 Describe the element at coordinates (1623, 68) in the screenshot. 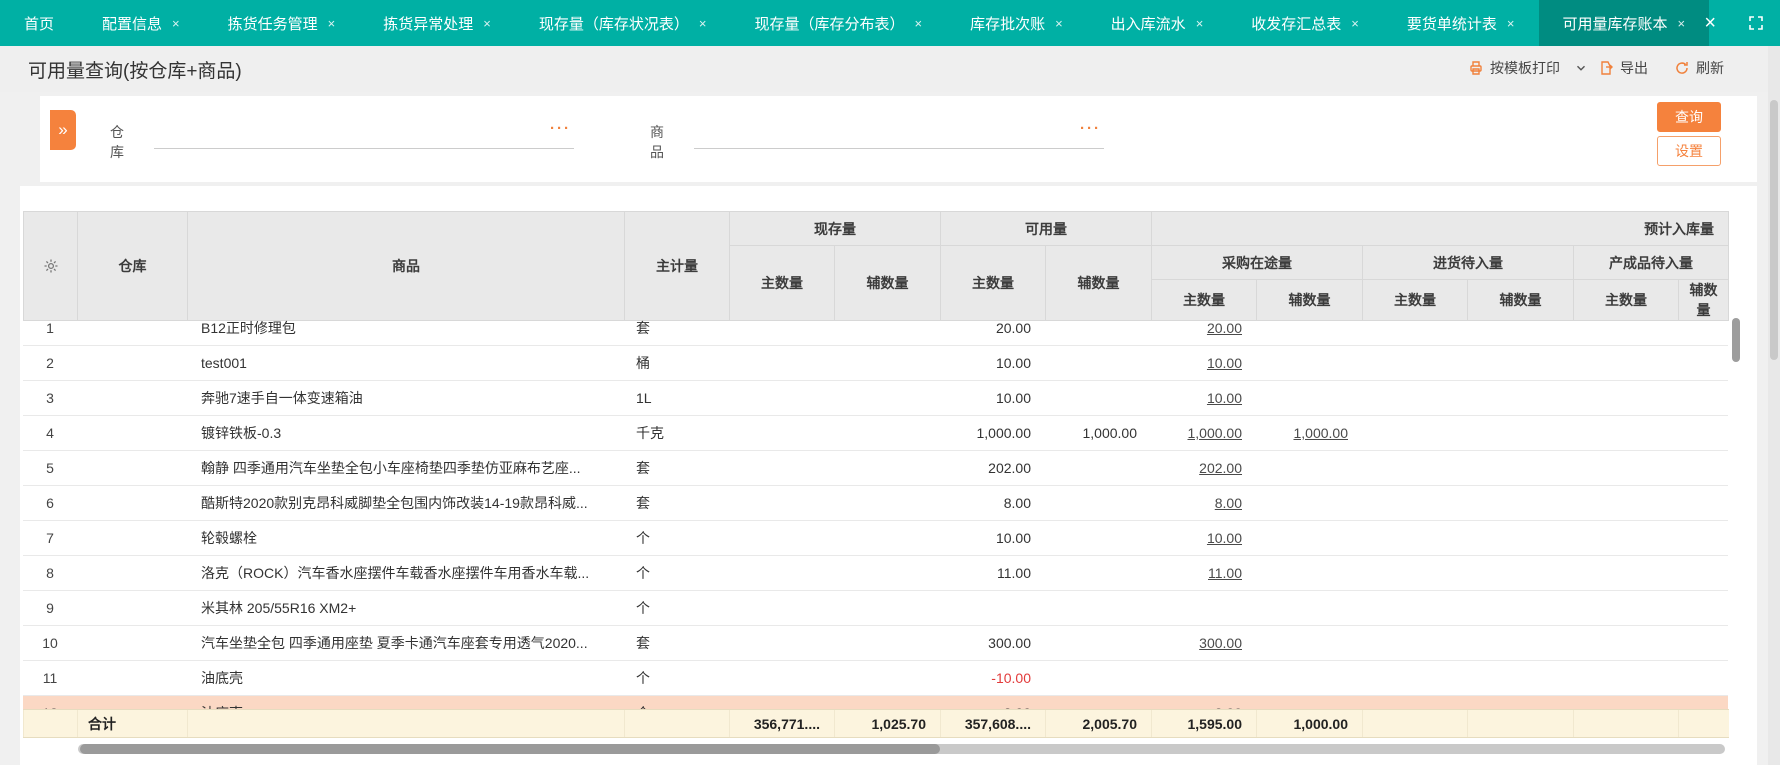

I see `export-button: 导出` at that location.